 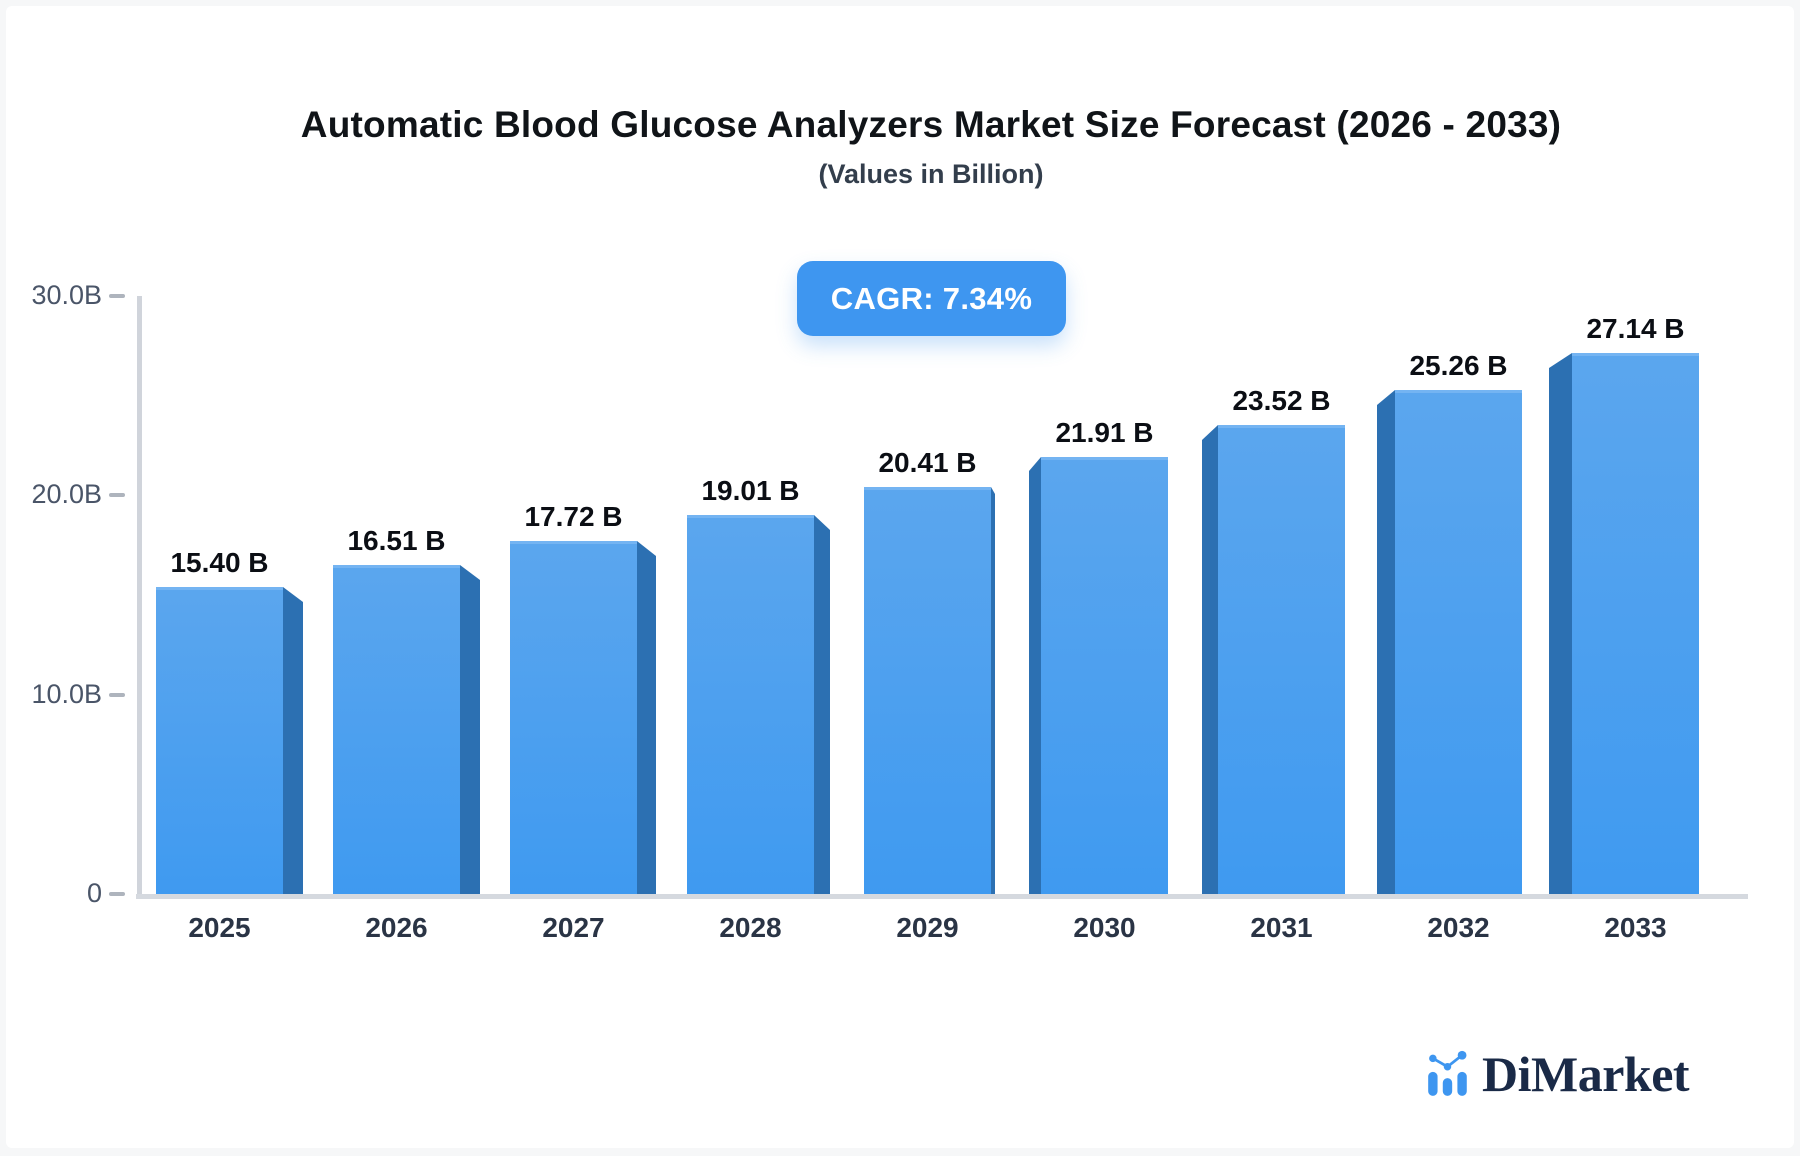 I want to click on x-axis-label-2031: 2031, so click(x=1281, y=927).